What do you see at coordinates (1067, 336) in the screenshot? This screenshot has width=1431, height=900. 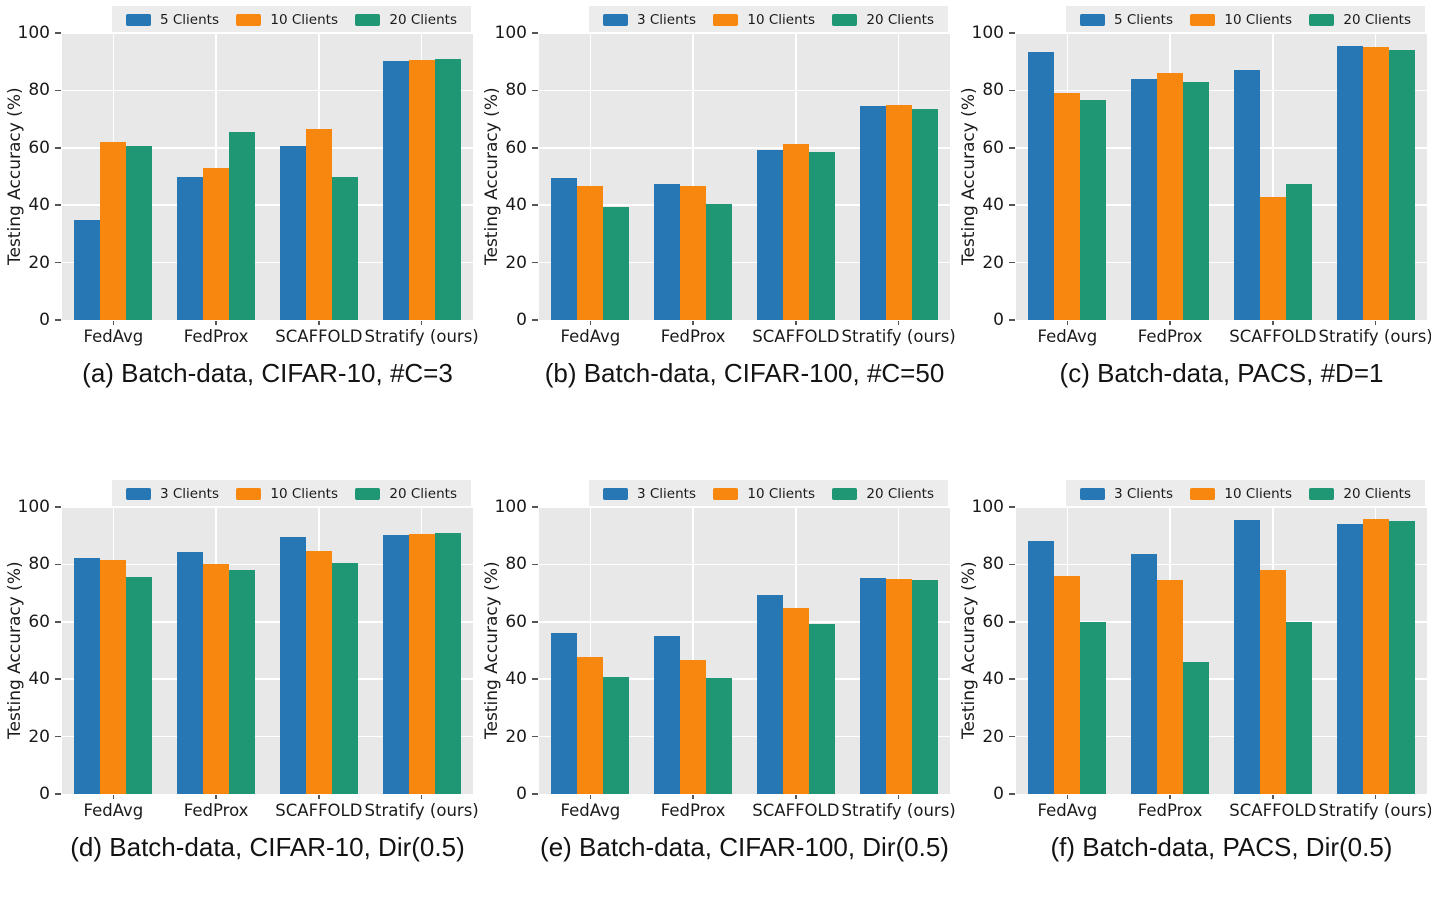 I see `x-tick-label: FedAvg` at bounding box center [1067, 336].